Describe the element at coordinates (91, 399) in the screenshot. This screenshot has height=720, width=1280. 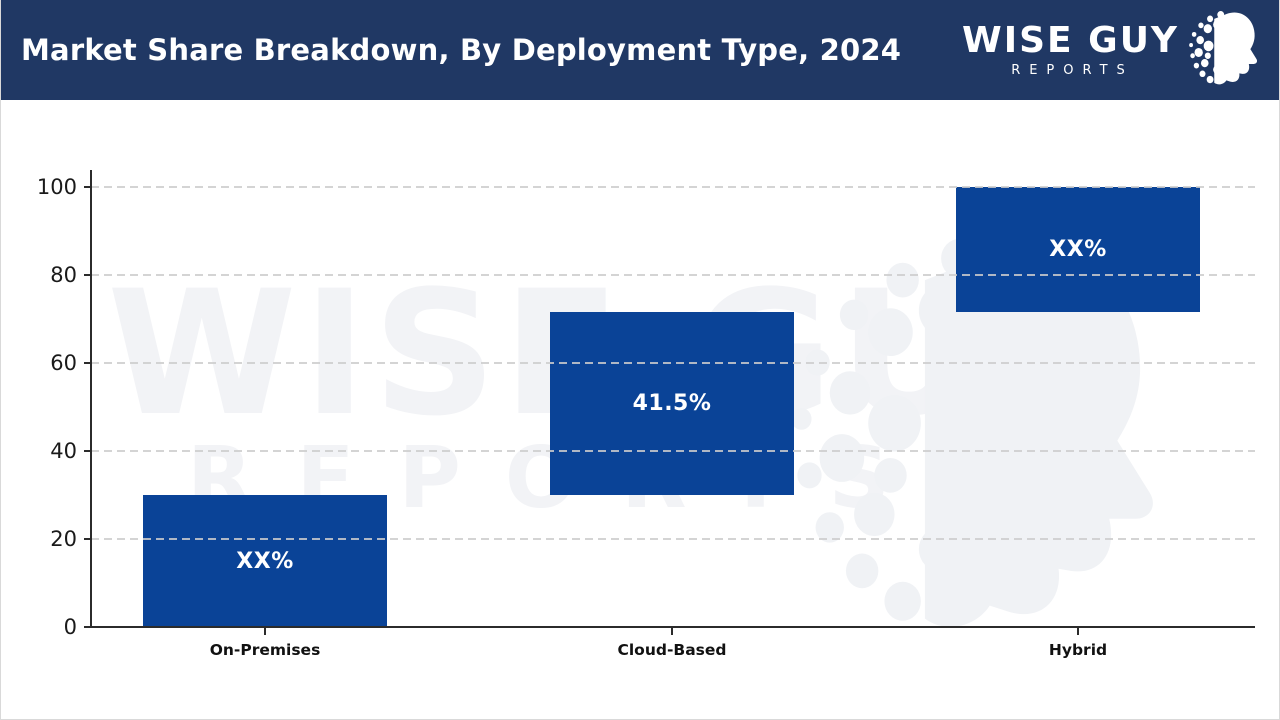
I see `y-axis-line` at that location.